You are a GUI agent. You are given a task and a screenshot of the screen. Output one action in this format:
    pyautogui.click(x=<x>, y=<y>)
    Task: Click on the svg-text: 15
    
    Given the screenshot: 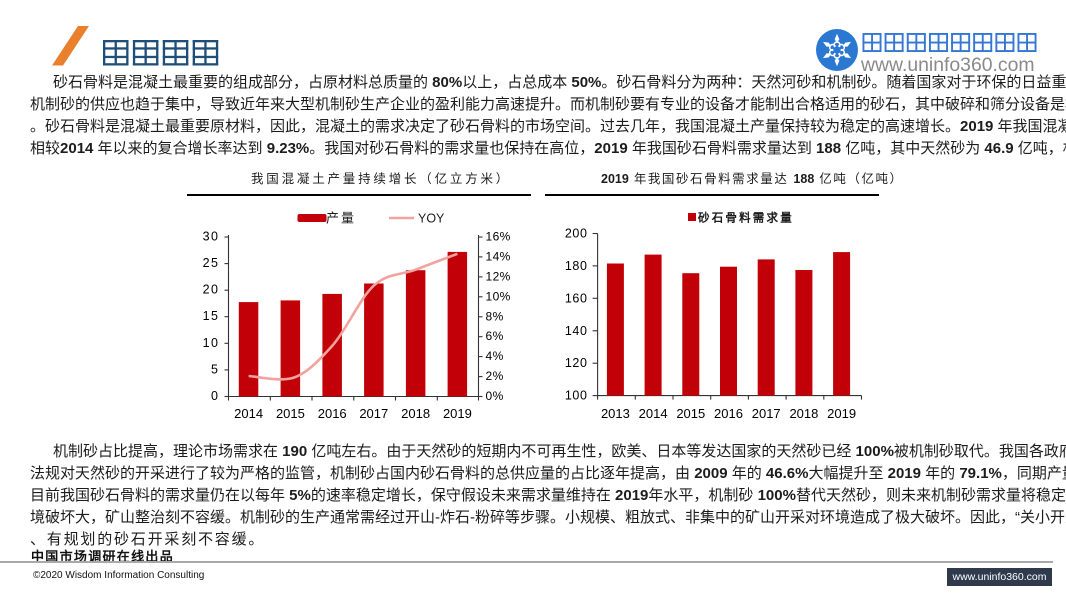 What is the action you would take?
    pyautogui.click(x=211, y=316)
    